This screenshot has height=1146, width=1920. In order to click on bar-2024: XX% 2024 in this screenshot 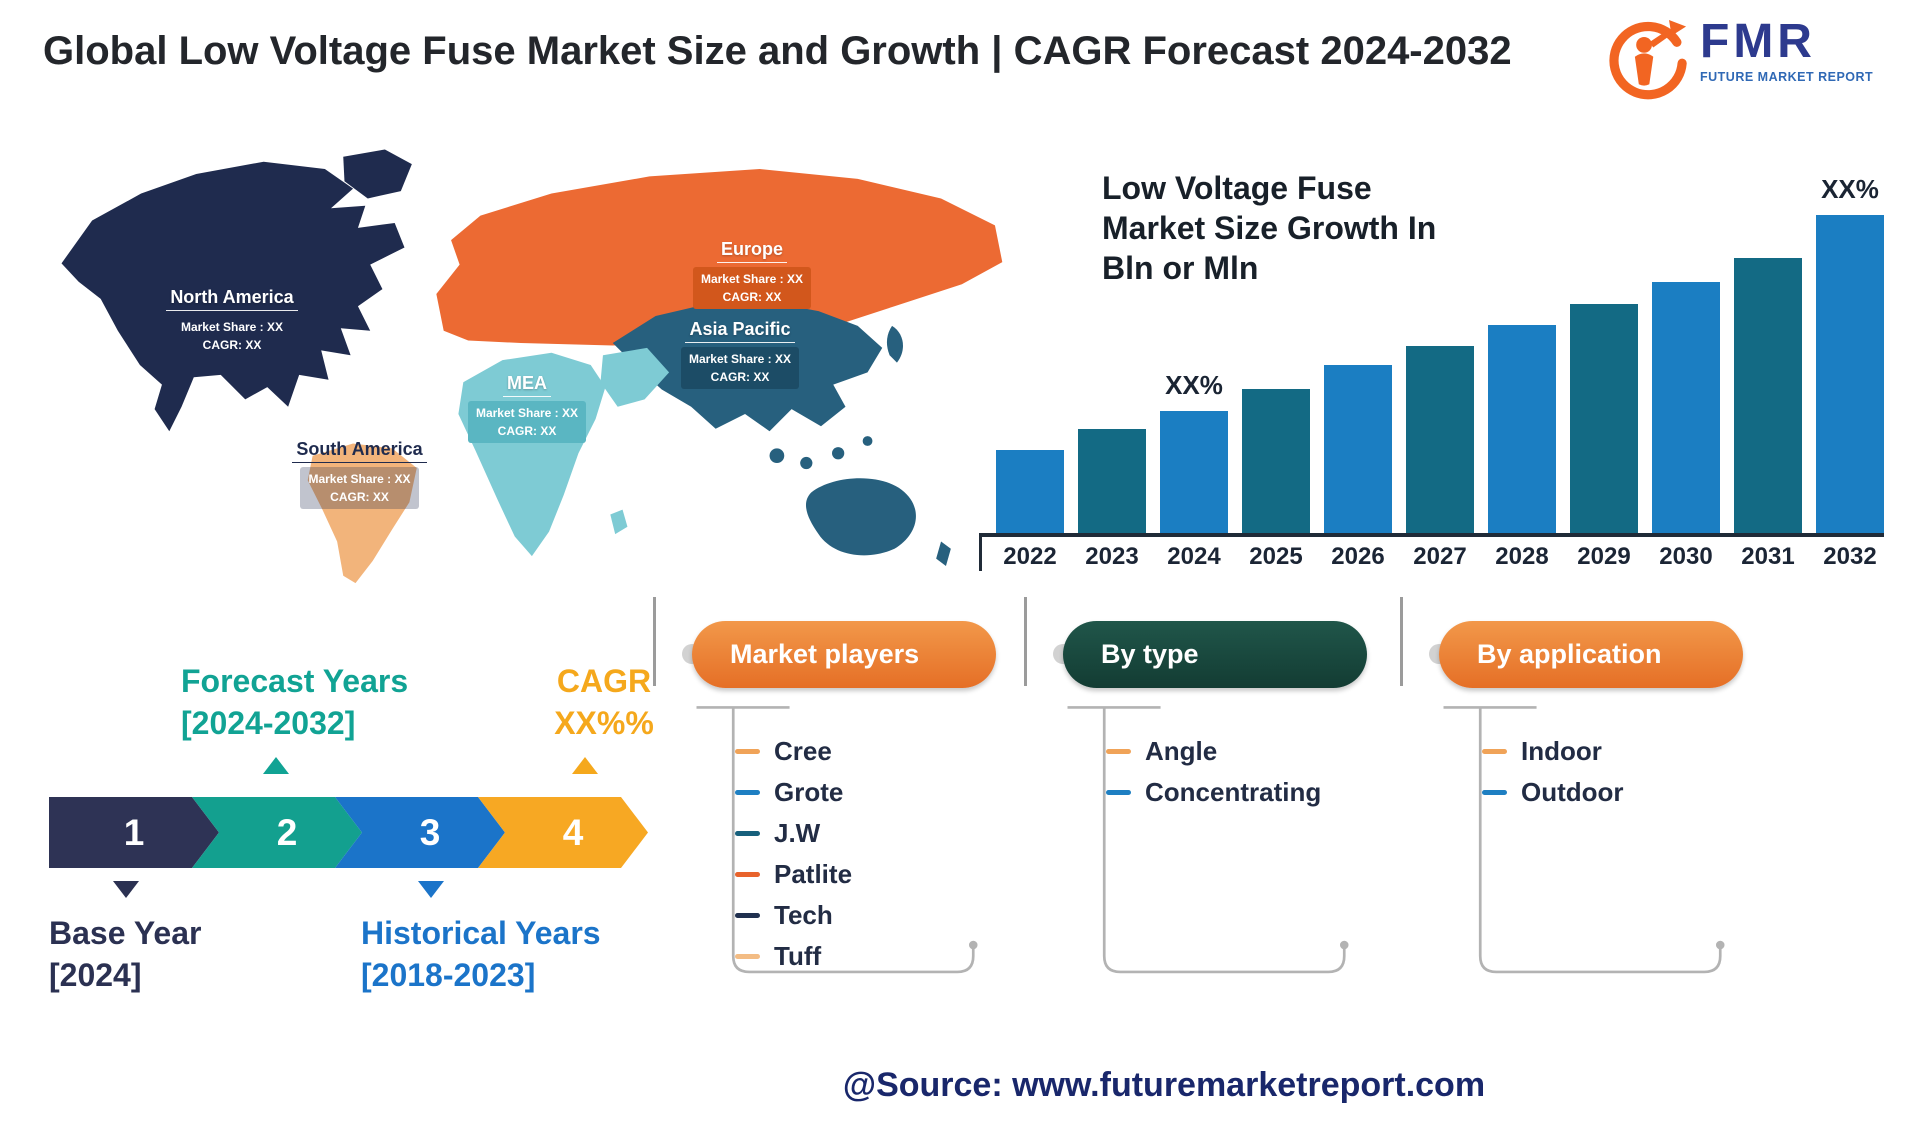, I will do `click(1194, 470)`.